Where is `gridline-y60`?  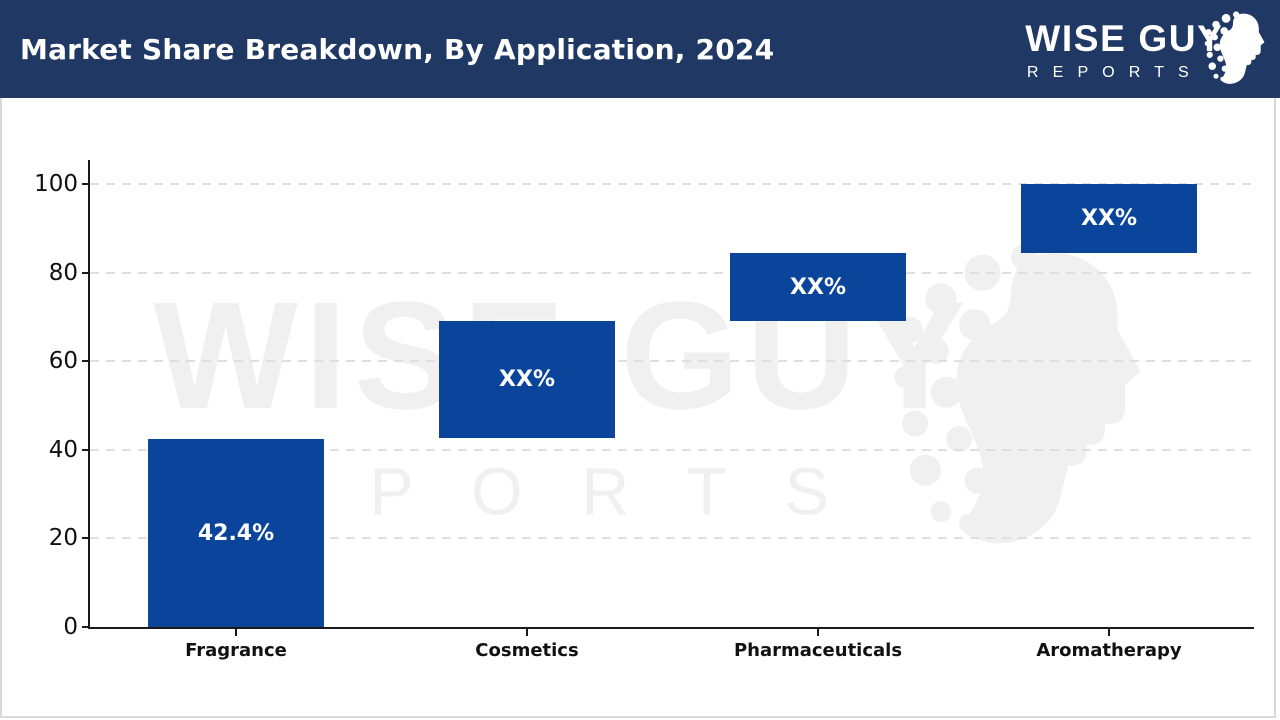 gridline-y60 is located at coordinates (672, 361).